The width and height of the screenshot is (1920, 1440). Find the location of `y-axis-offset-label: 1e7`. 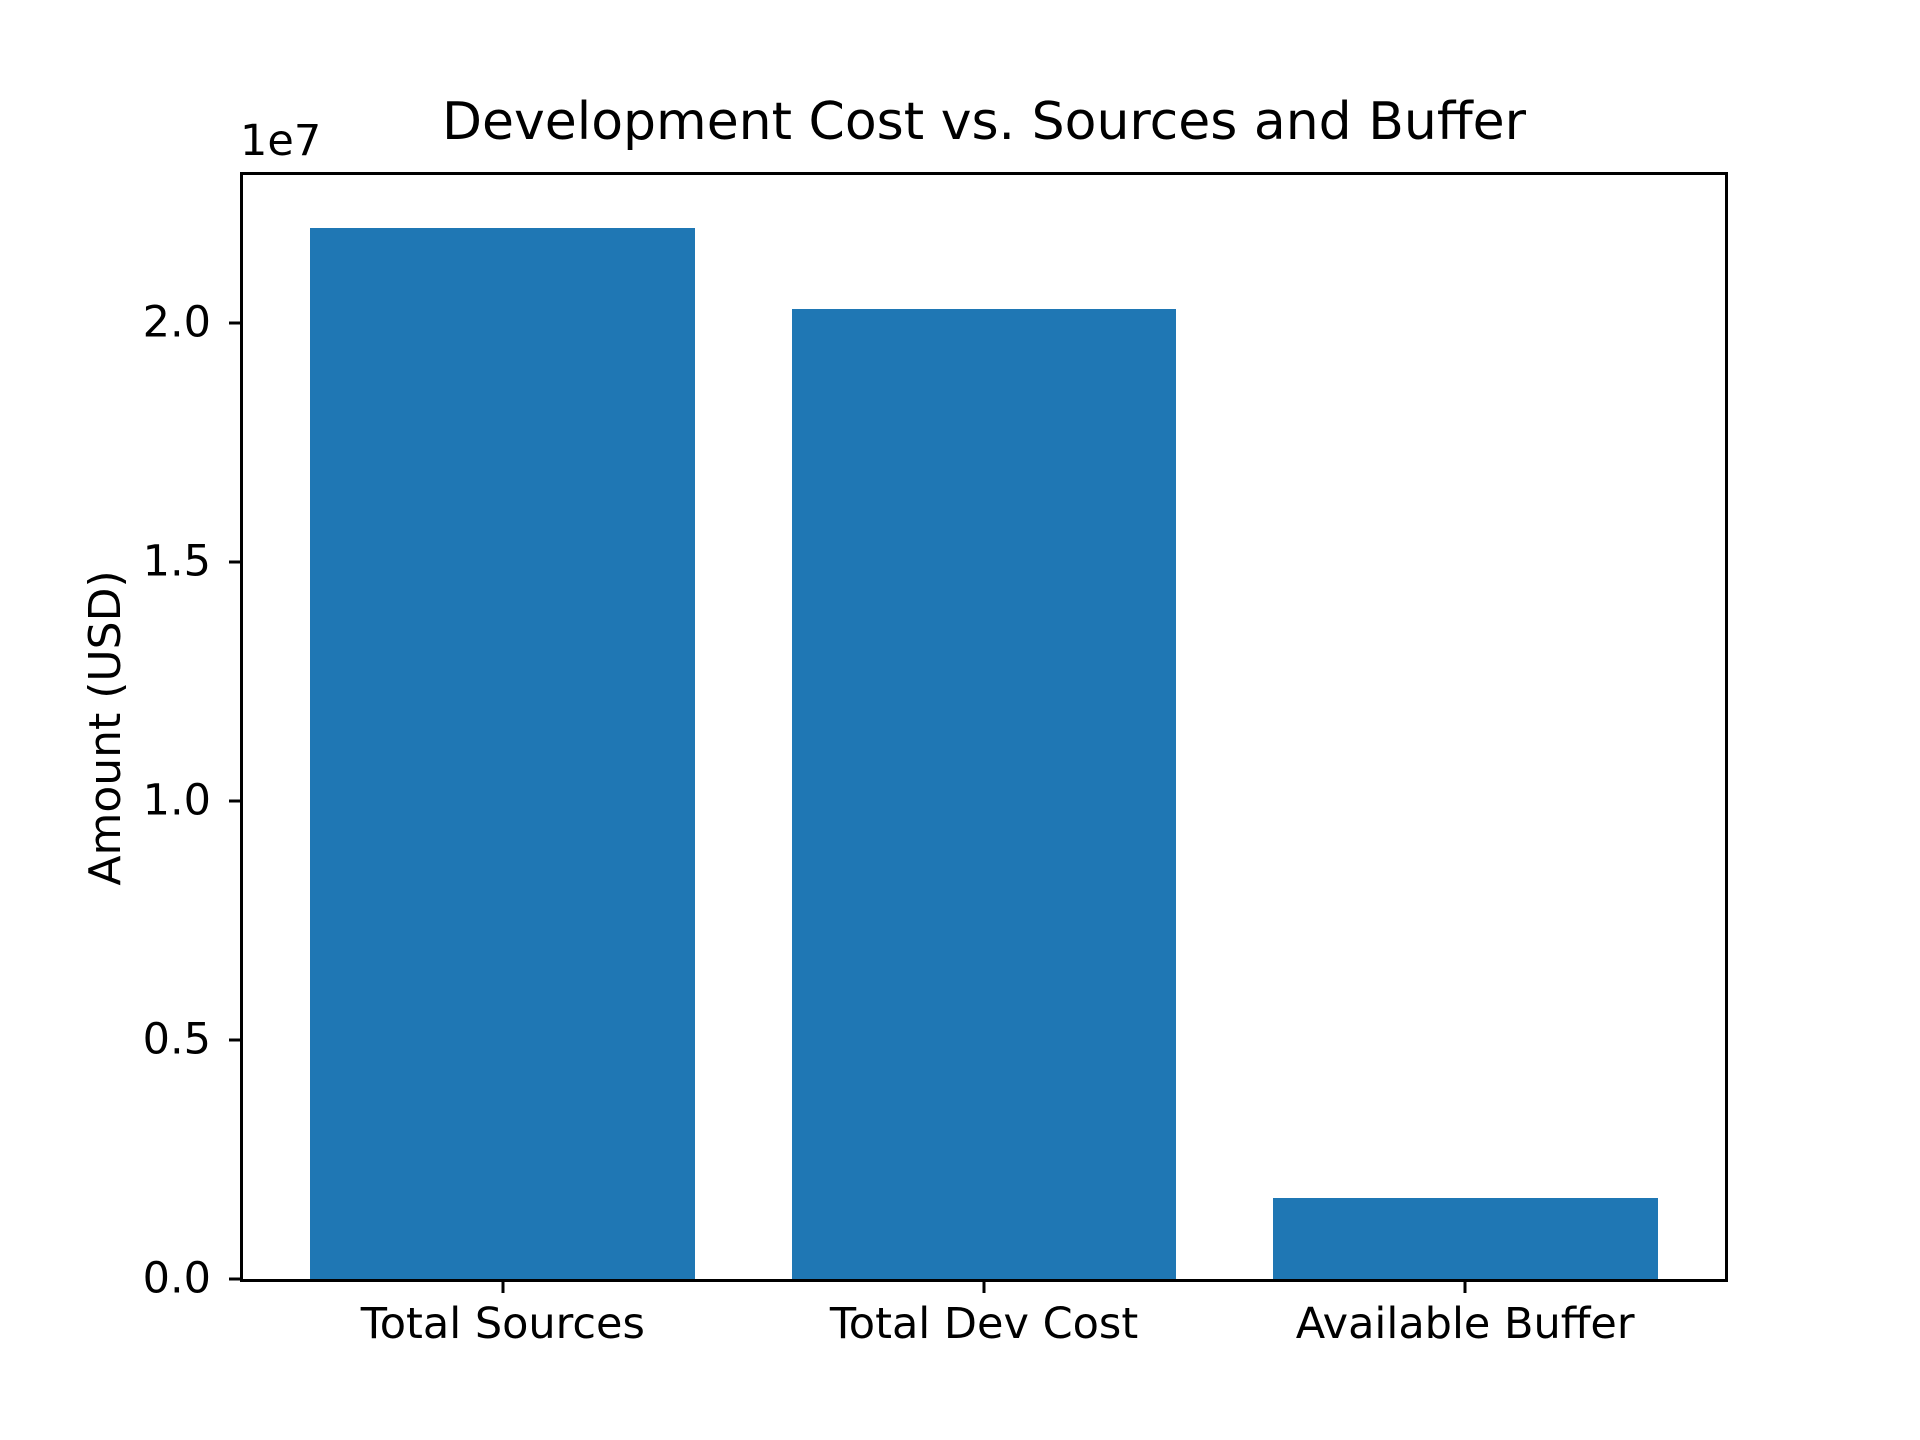

y-axis-offset-label: 1e7 is located at coordinates (281, 141).